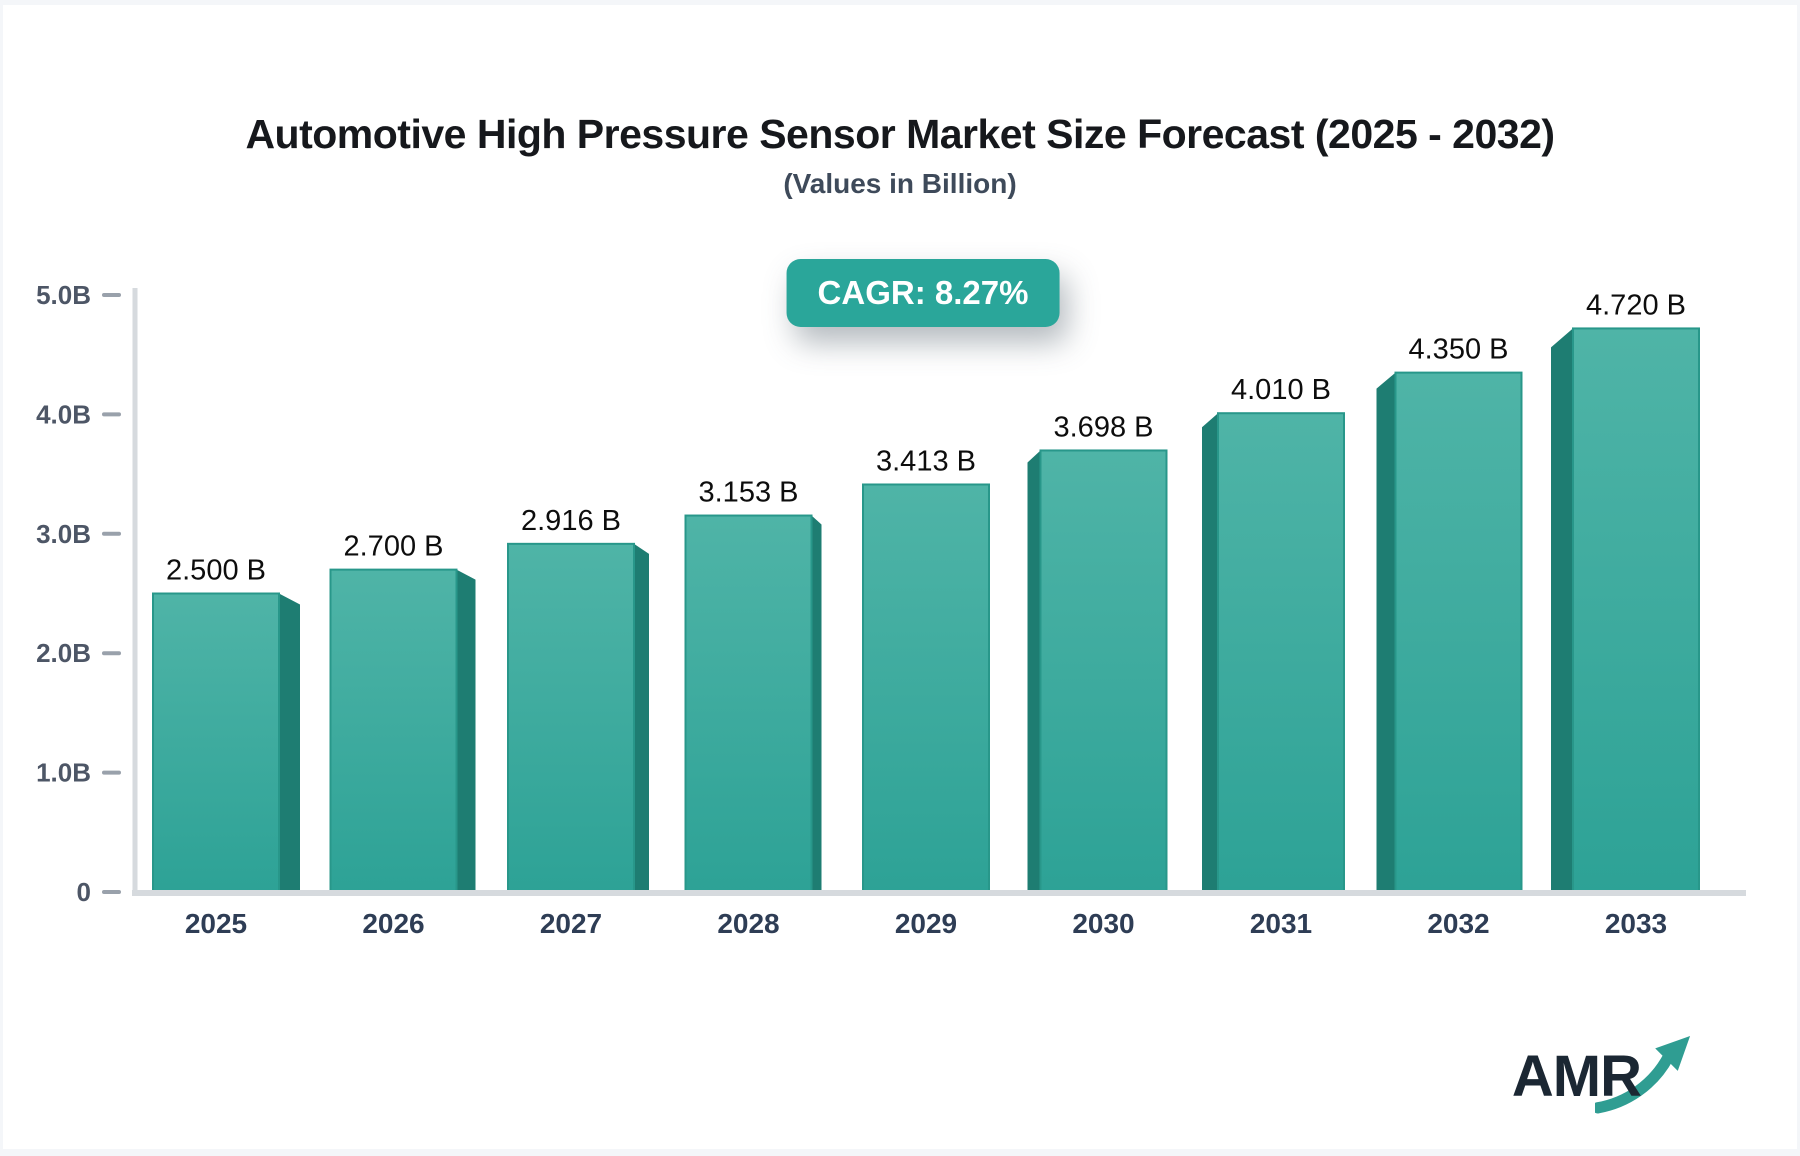  I want to click on bar-value-label: 2.500 B, so click(216, 571).